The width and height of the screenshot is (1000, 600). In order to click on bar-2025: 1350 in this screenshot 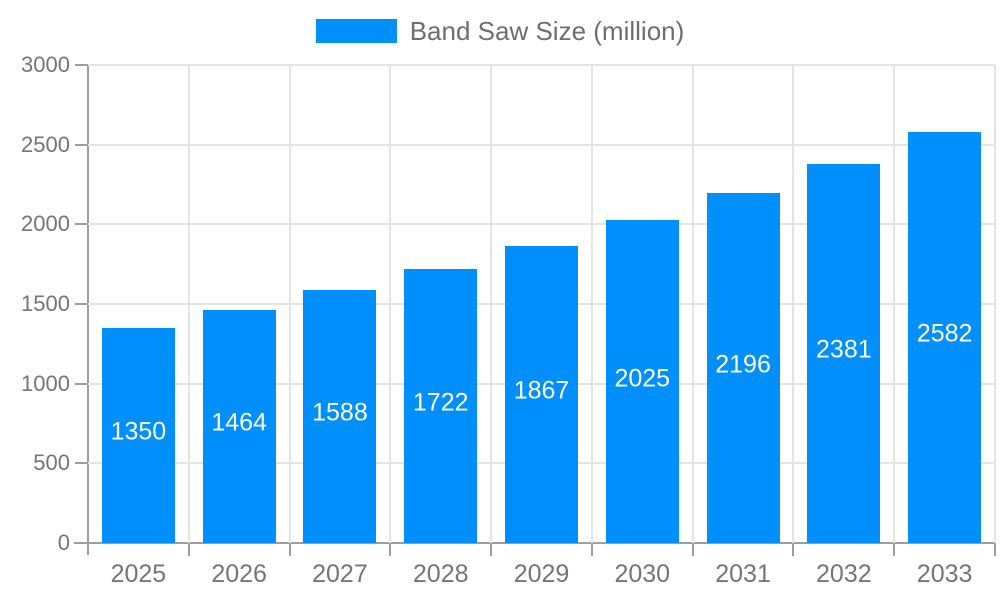, I will do `click(138, 435)`.